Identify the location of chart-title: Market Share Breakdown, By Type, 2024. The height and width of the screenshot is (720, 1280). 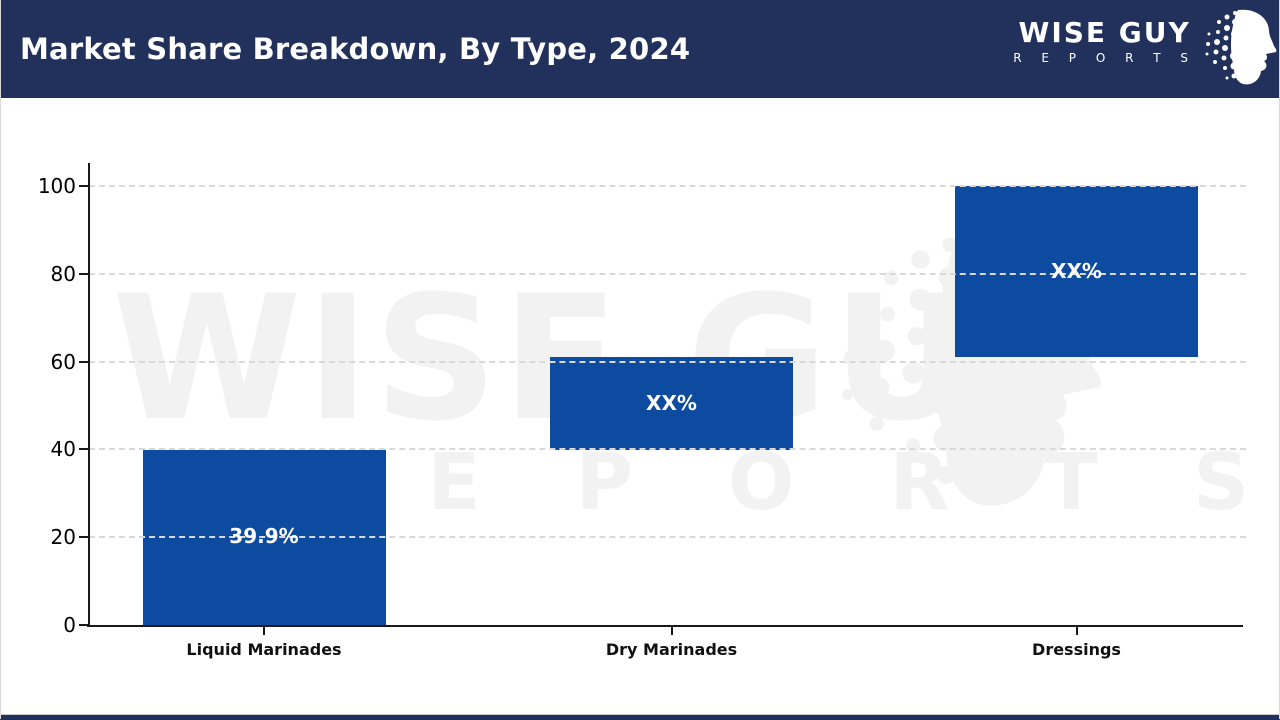
(355, 49).